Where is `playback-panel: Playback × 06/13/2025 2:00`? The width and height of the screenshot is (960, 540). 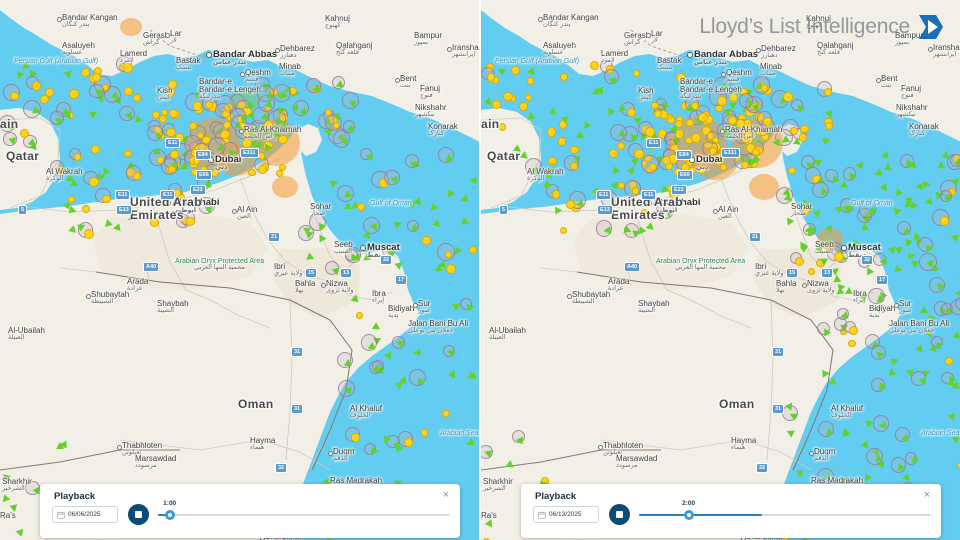 playback-panel: Playback × 06/13/2025 2:00 is located at coordinates (731, 511).